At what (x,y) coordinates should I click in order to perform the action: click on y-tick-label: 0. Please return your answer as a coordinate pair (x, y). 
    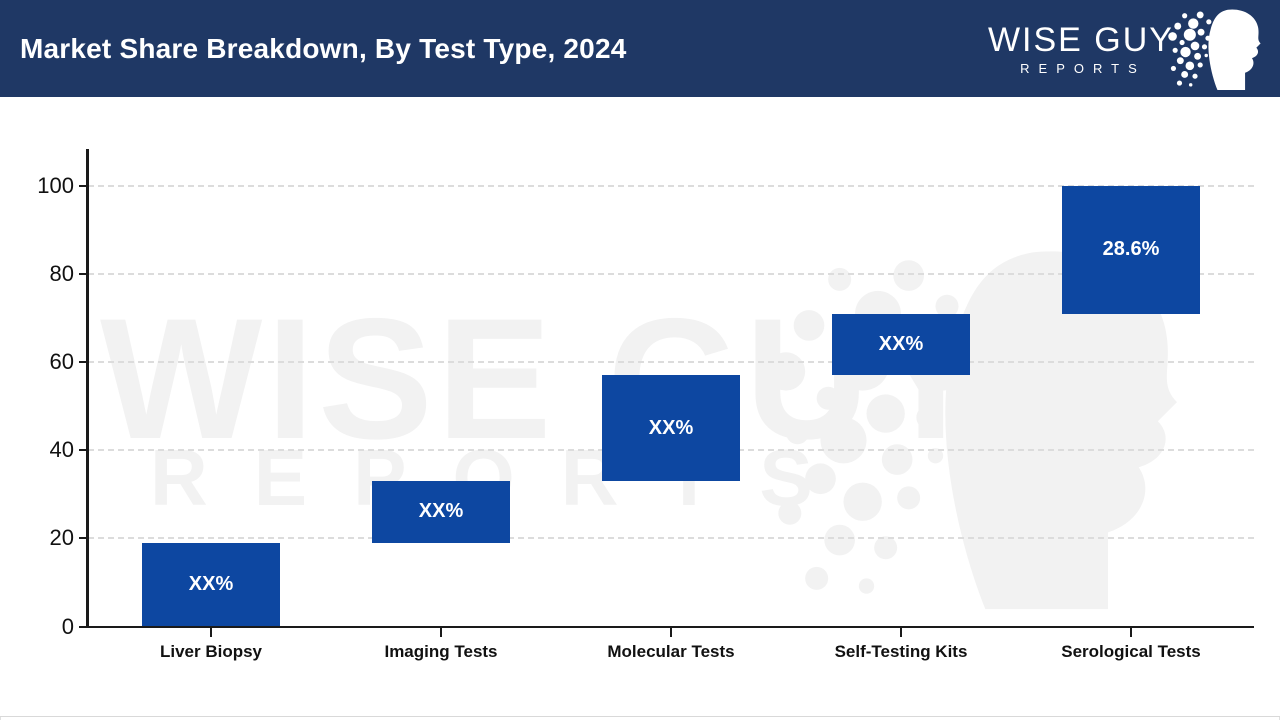
    Looking at the image, I should click on (67, 626).